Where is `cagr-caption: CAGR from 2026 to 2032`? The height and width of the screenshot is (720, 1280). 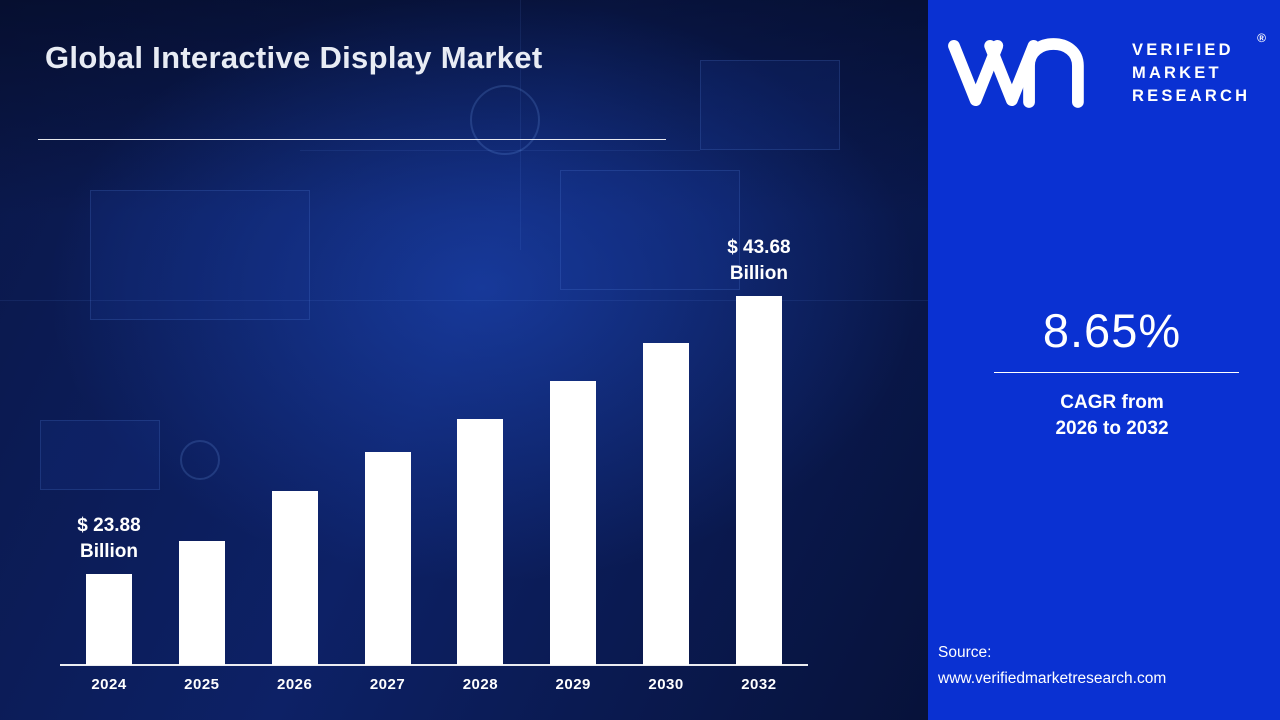
cagr-caption: CAGR from 2026 to 2032 is located at coordinates (1104, 416).